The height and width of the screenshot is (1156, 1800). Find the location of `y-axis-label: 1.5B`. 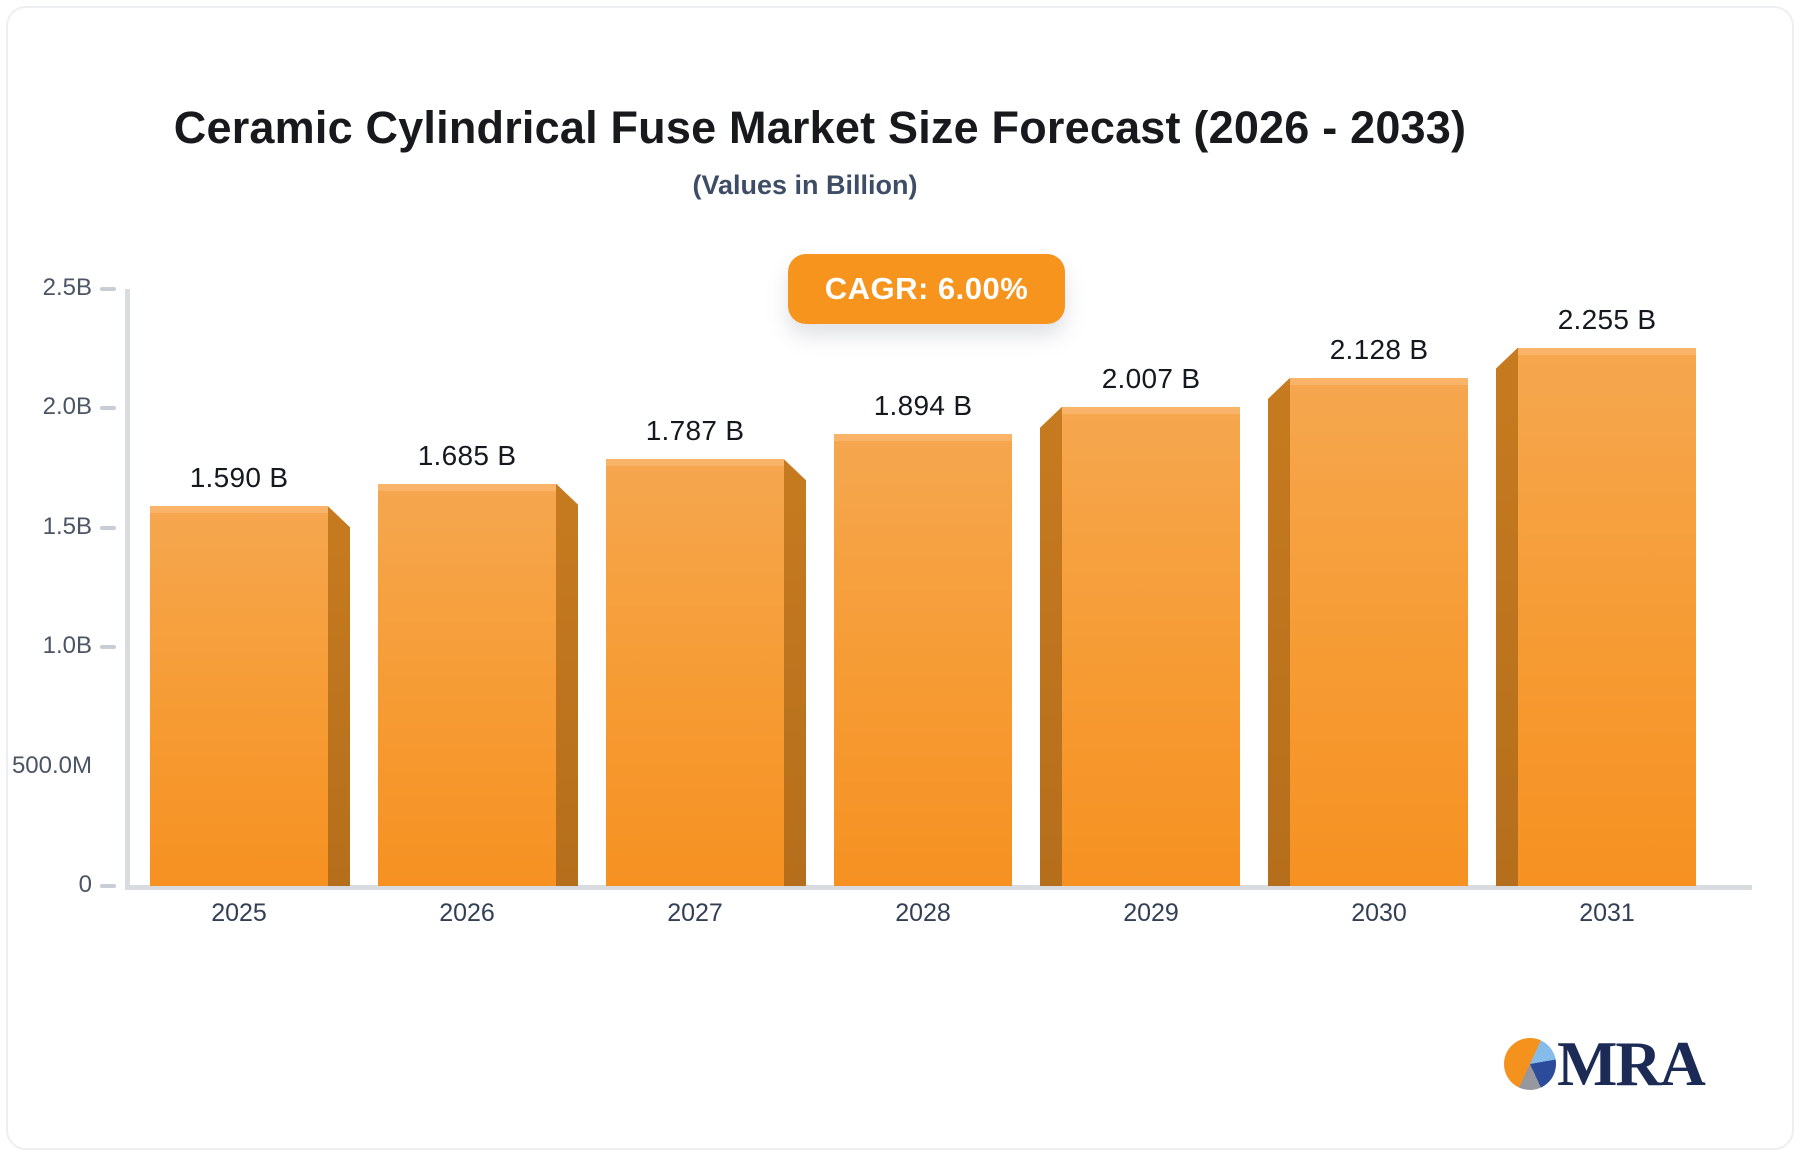

y-axis-label: 1.5B is located at coordinates (67, 526).